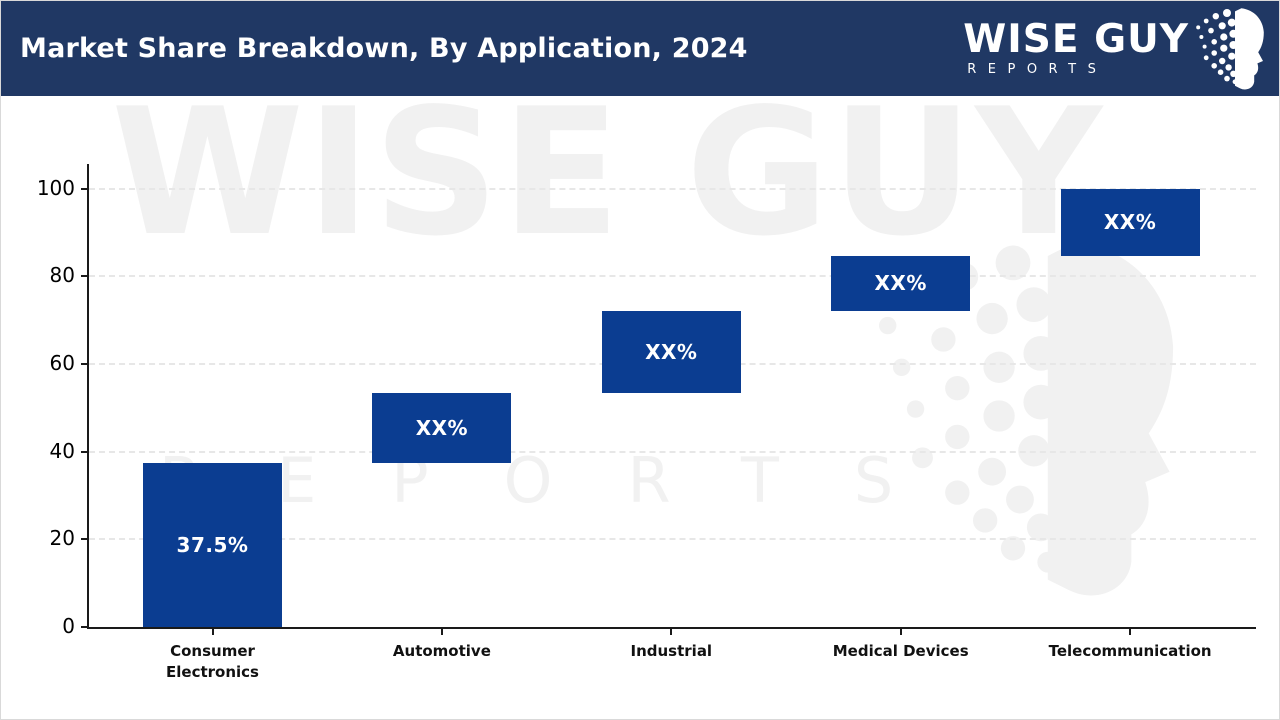 The image size is (1280, 720). What do you see at coordinates (68, 626) in the screenshot?
I see `y-tick-label: 0` at bounding box center [68, 626].